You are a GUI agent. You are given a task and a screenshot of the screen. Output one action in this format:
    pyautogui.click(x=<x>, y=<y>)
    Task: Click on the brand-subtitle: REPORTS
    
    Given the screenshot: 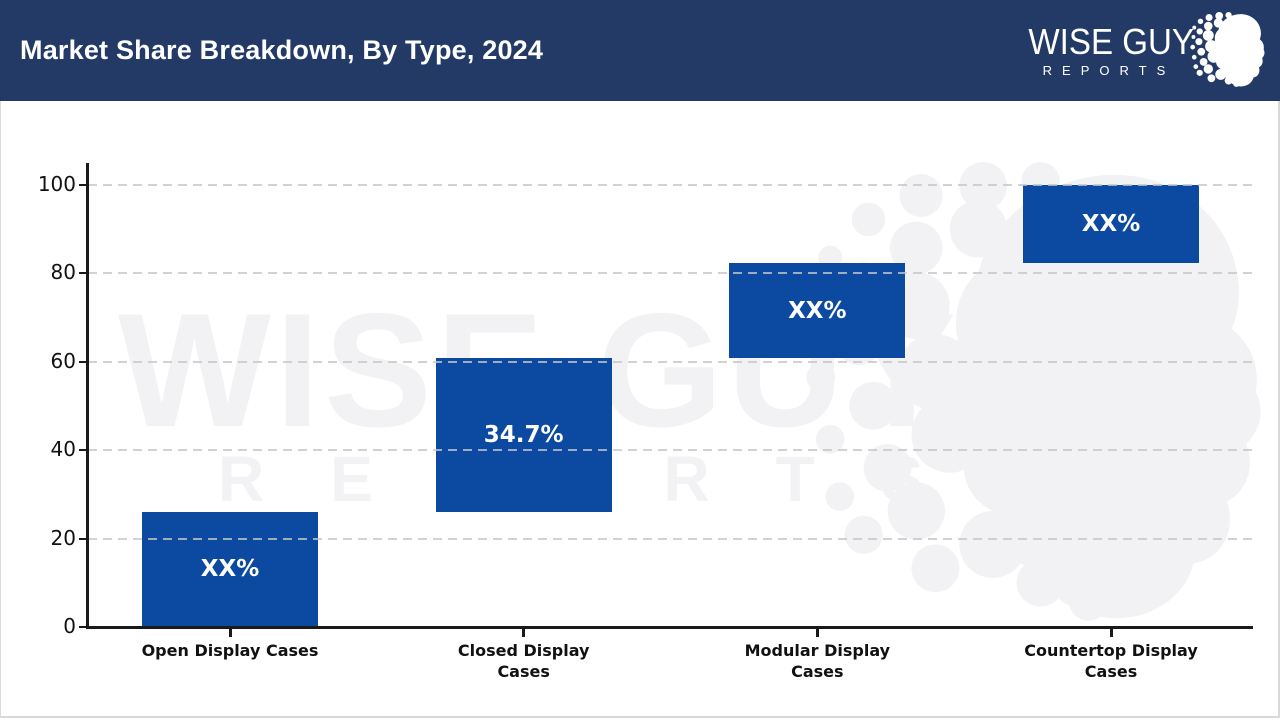 What is the action you would take?
    pyautogui.click(x=1109, y=70)
    